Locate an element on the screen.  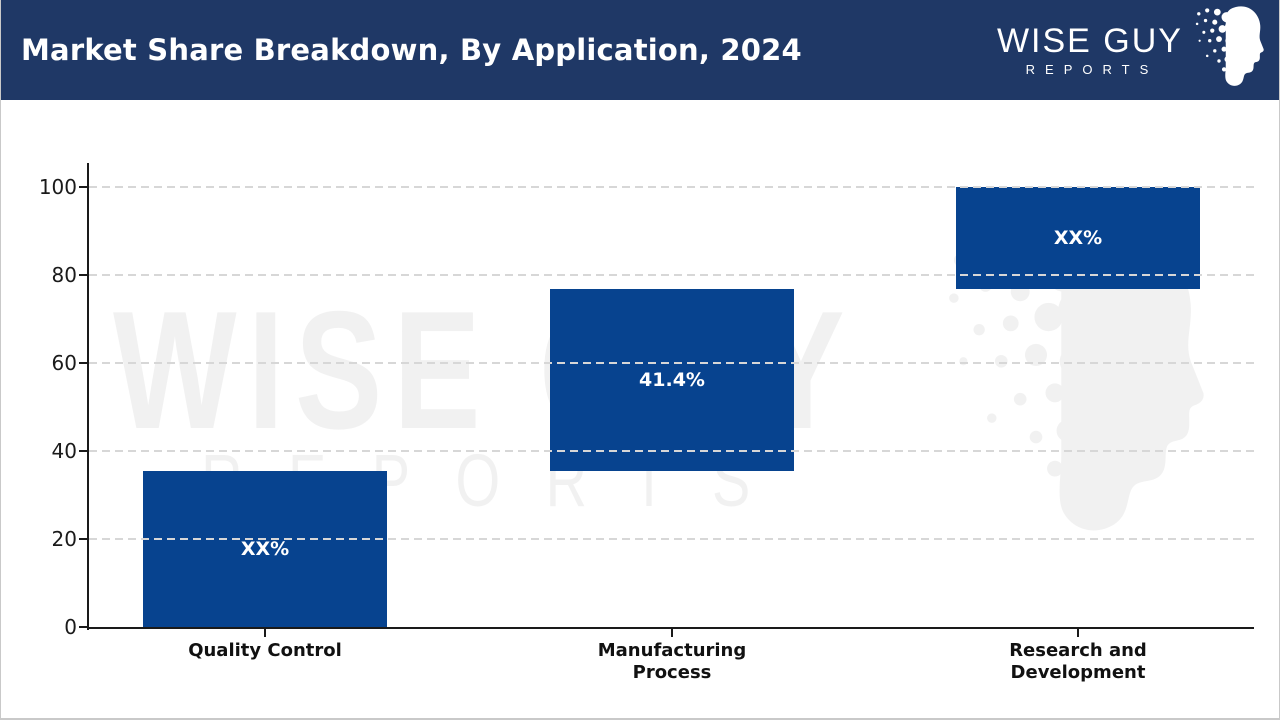
y-tick-label-0: 0 is located at coordinates (70, 627).